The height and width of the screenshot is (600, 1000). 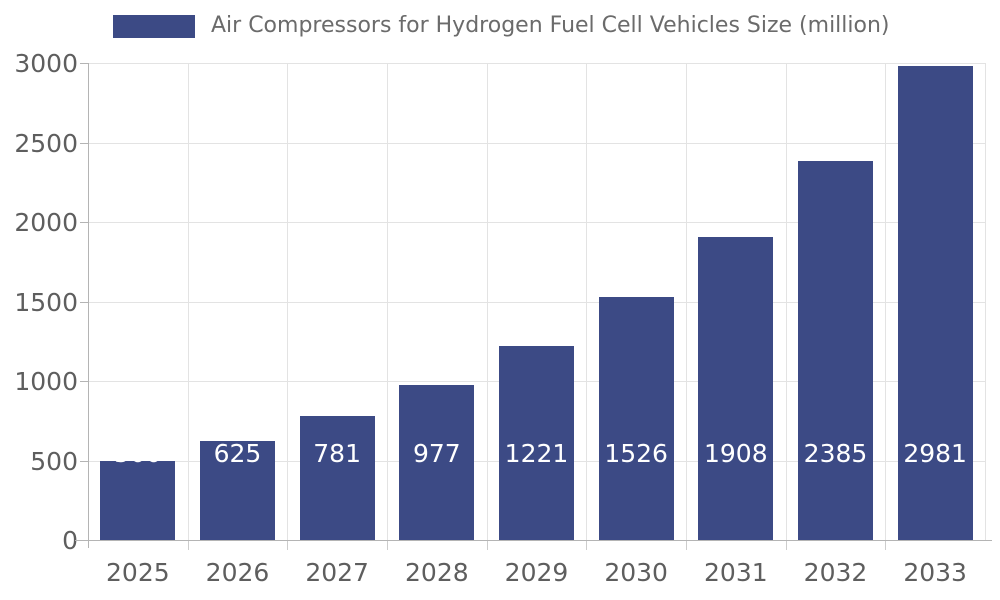 I want to click on bar-value-label: 1908, so click(x=736, y=453).